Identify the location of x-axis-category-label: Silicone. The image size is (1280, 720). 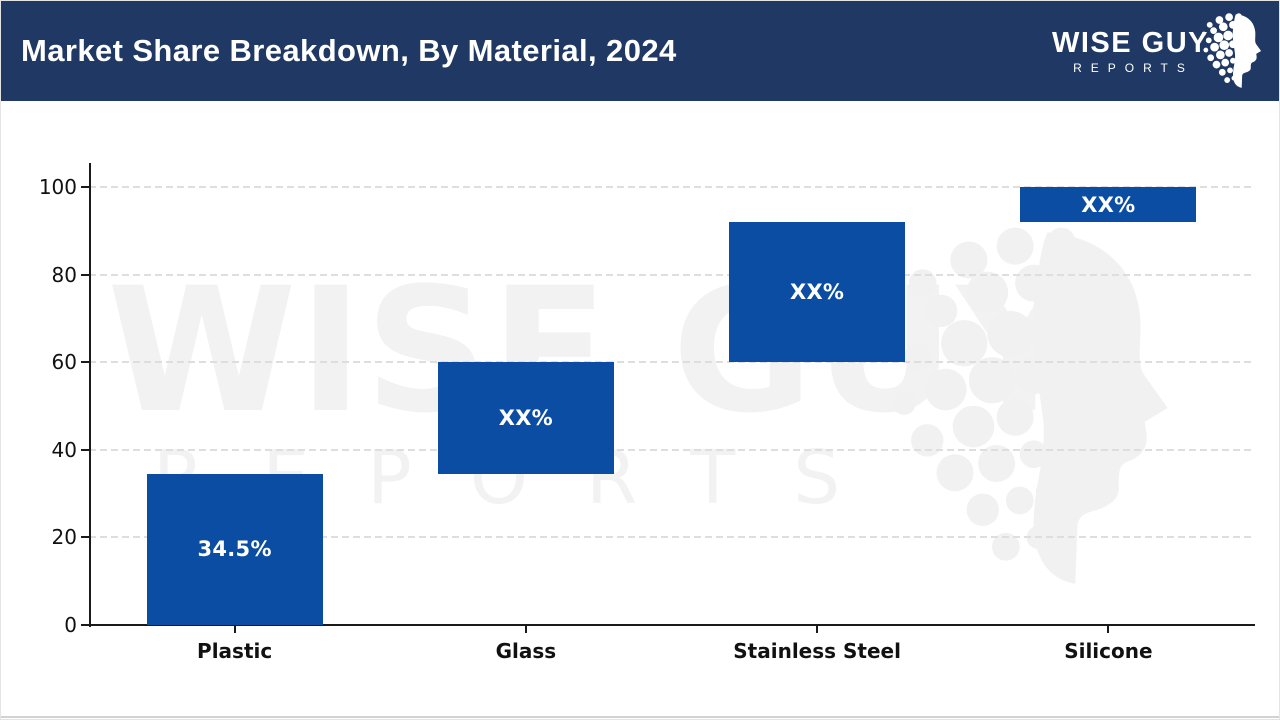
(1108, 651).